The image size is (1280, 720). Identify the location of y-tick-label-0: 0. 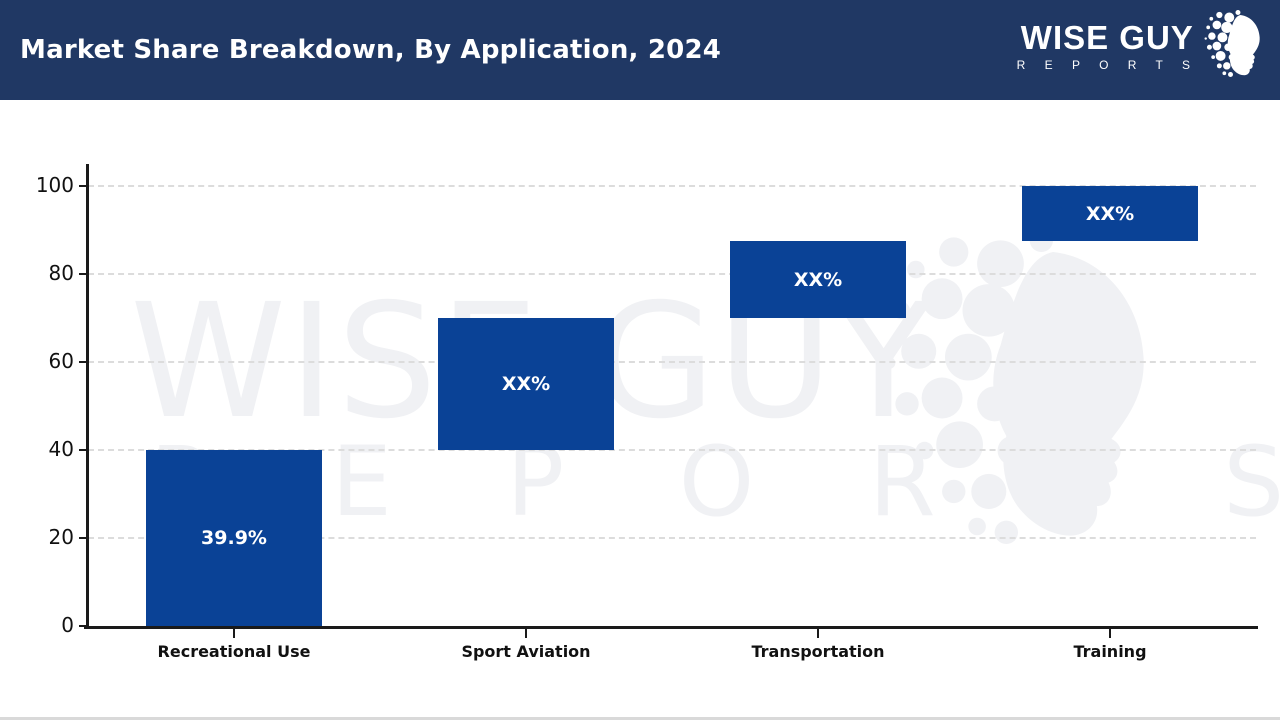
(67, 625).